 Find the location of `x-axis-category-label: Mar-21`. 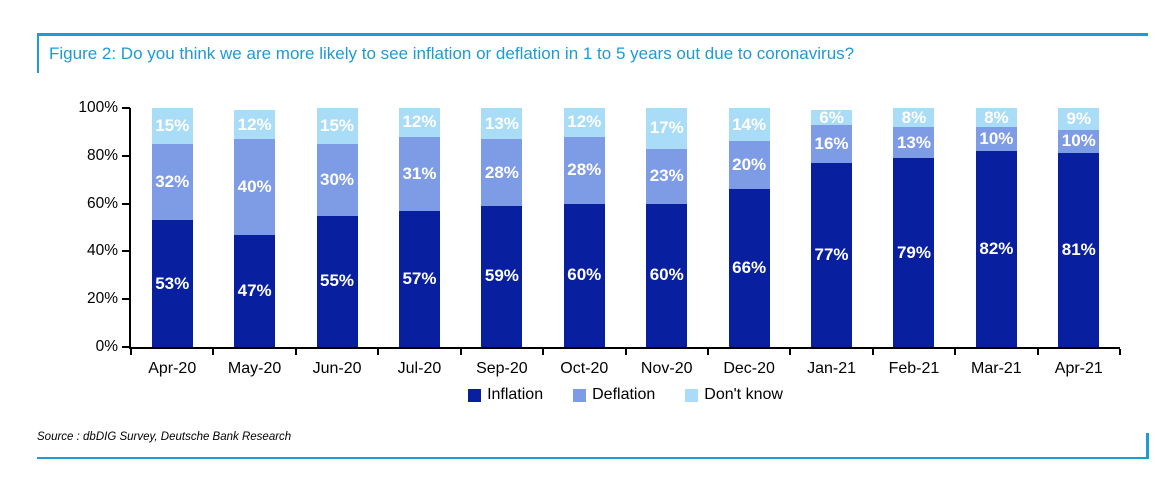

x-axis-category-label: Mar-21 is located at coordinates (996, 368).